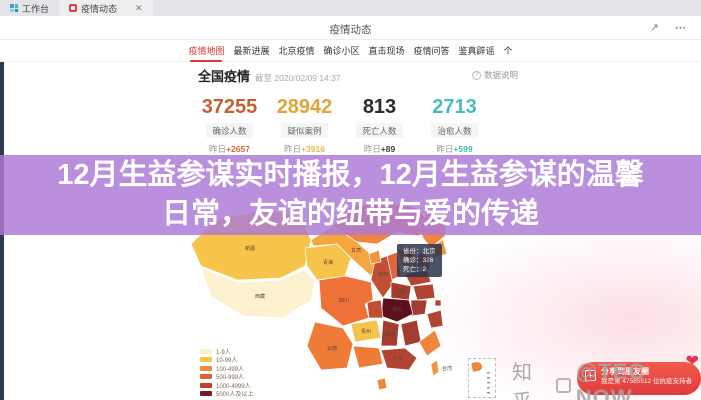 The width and height of the screenshot is (701, 400). I want to click on legend-label: 1-9人, so click(223, 352).